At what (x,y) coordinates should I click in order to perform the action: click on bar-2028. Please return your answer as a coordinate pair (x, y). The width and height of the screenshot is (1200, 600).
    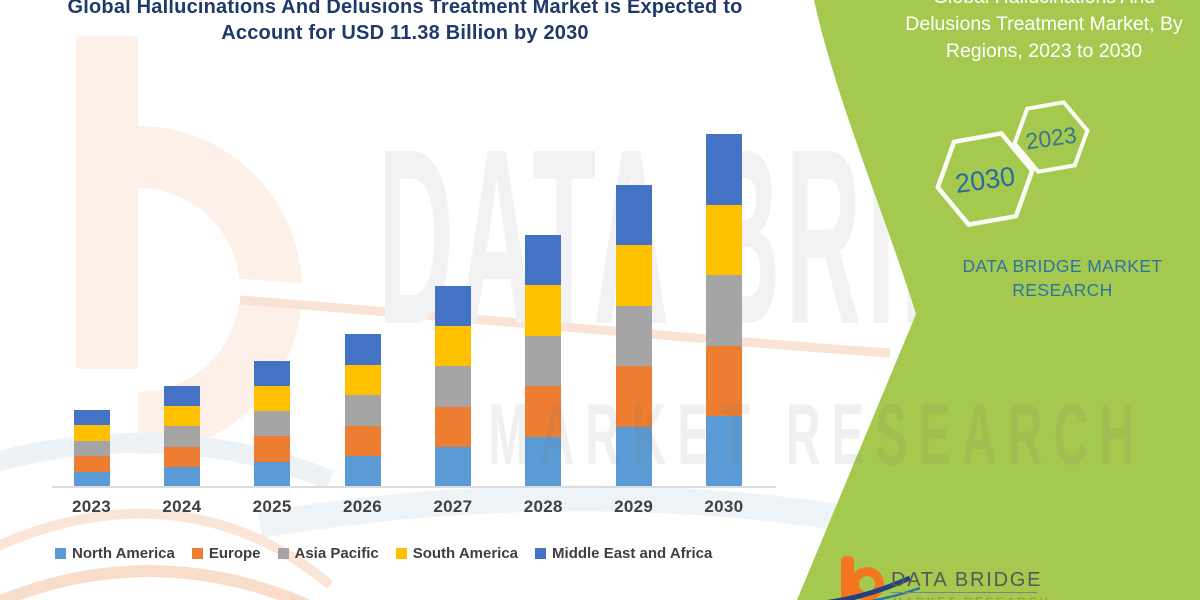
    Looking at the image, I should click on (543, 360).